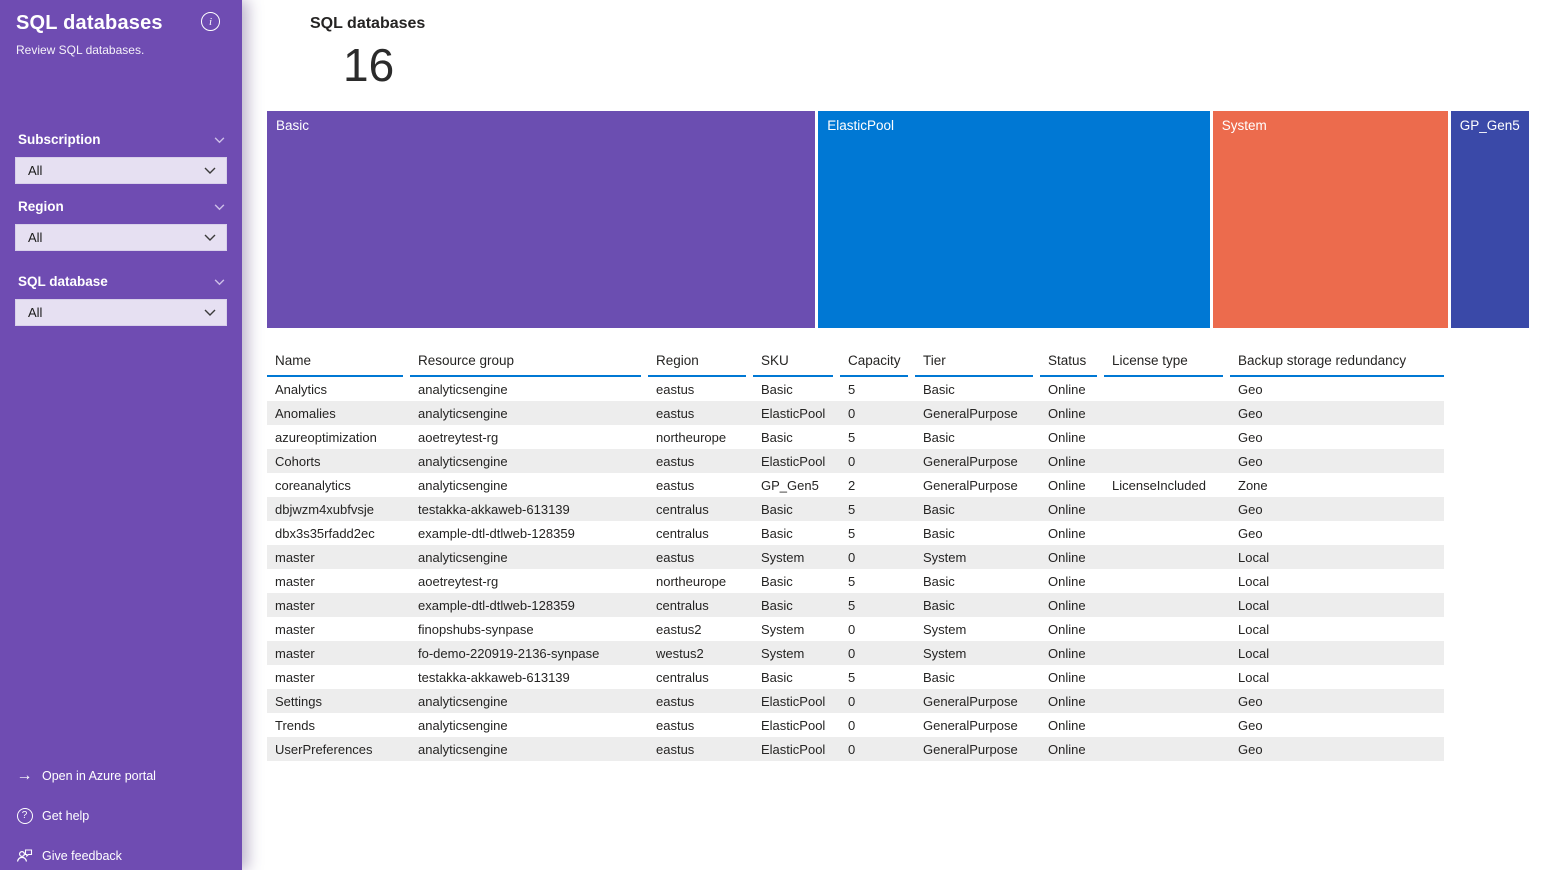  Describe the element at coordinates (86, 815) in the screenshot. I see `get-help-link: ? Get help` at that location.